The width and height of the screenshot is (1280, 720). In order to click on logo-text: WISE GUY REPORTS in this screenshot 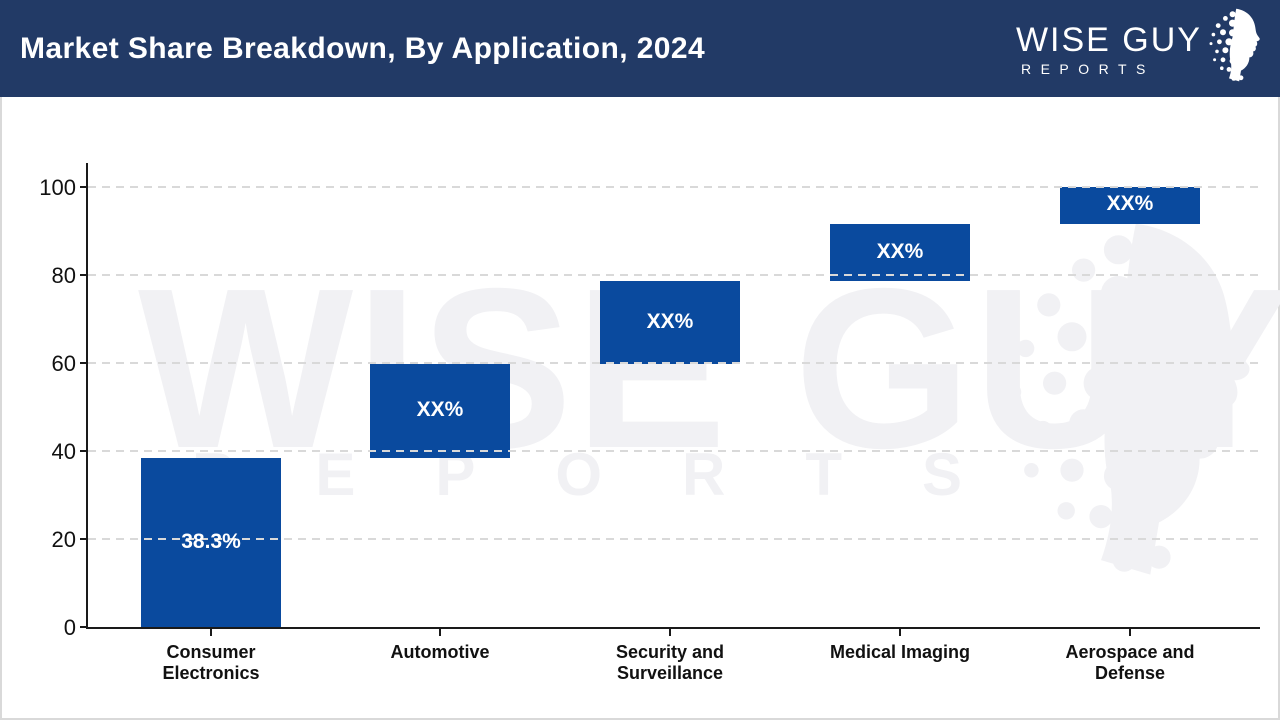, I will do `click(1109, 49)`.